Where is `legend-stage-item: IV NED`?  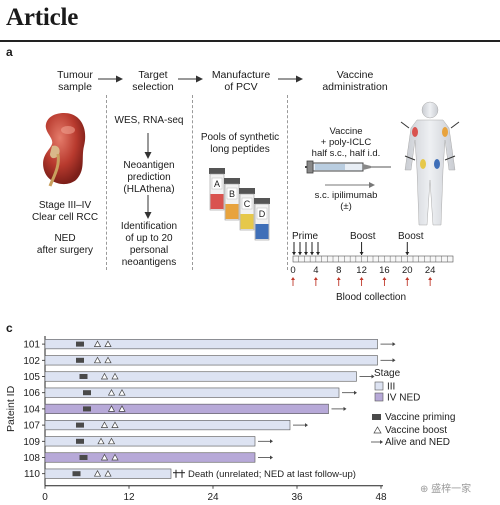 legend-stage-item: IV NED is located at coordinates (403, 398).